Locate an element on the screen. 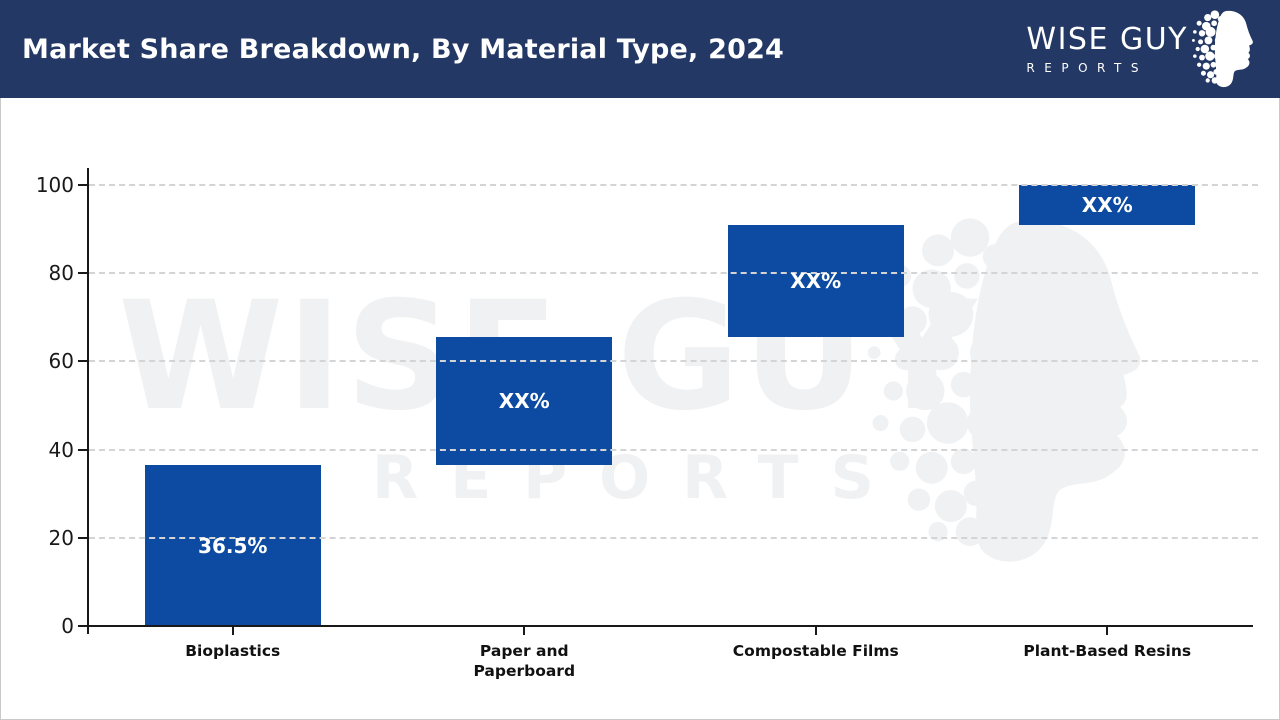 Image resolution: width=1280 pixels, height=720 pixels. x-axis-line is located at coordinates (670, 626).